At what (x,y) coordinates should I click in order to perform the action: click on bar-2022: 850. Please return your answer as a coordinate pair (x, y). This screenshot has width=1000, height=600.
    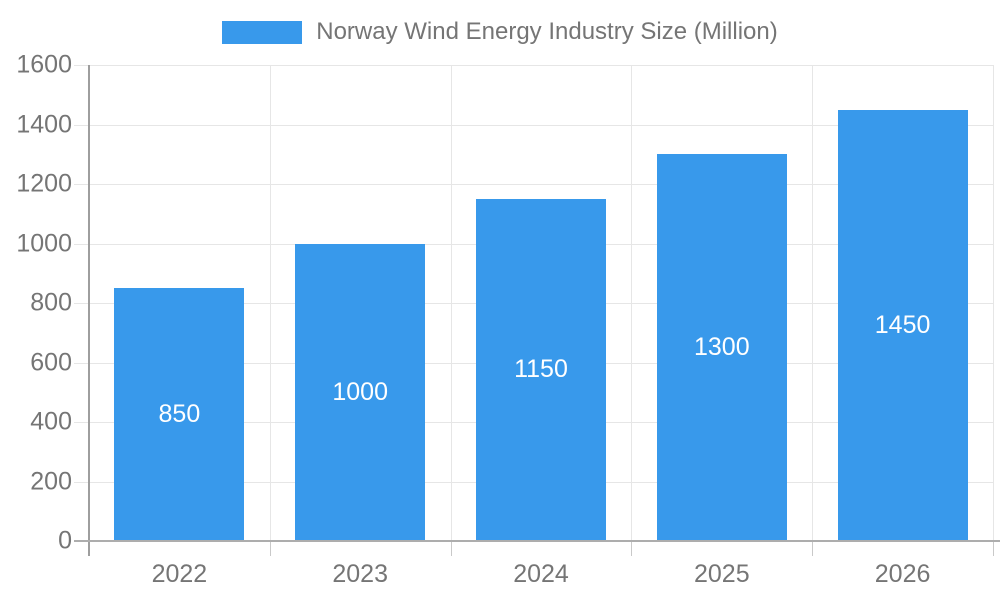
    Looking at the image, I should click on (179, 414).